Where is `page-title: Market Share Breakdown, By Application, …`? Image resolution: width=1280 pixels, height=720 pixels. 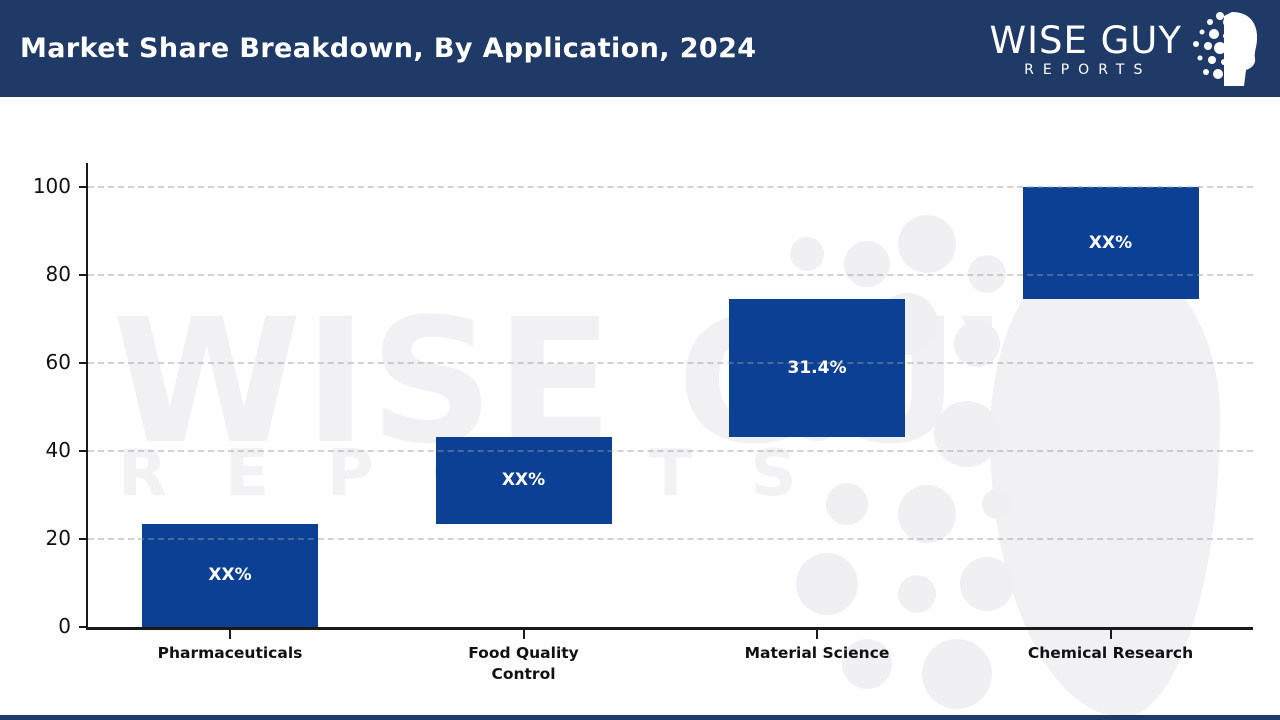 page-title: Market Share Breakdown, By Application, … is located at coordinates (388, 48).